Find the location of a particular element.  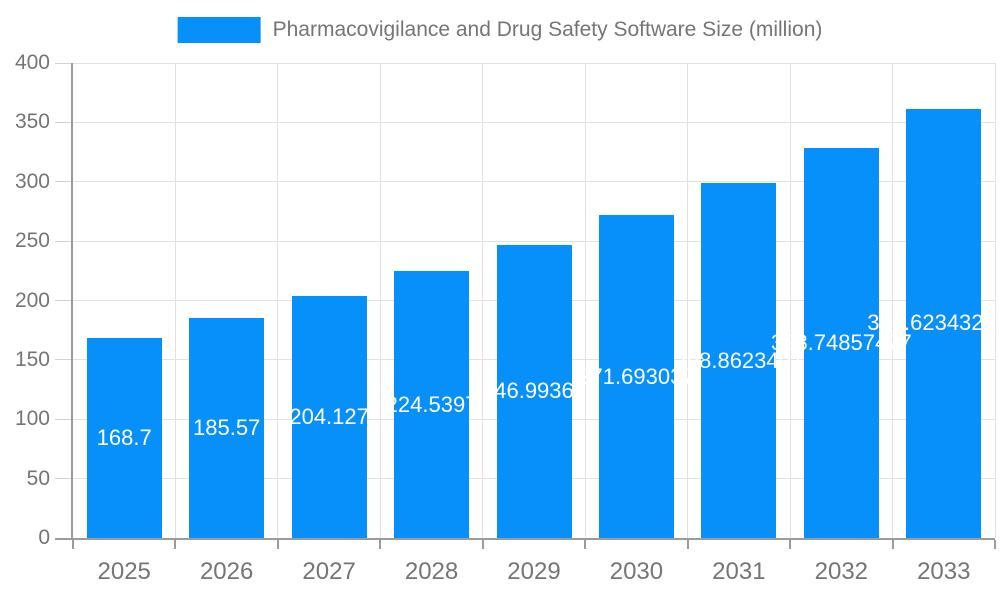

bar-2030 is located at coordinates (636, 376).